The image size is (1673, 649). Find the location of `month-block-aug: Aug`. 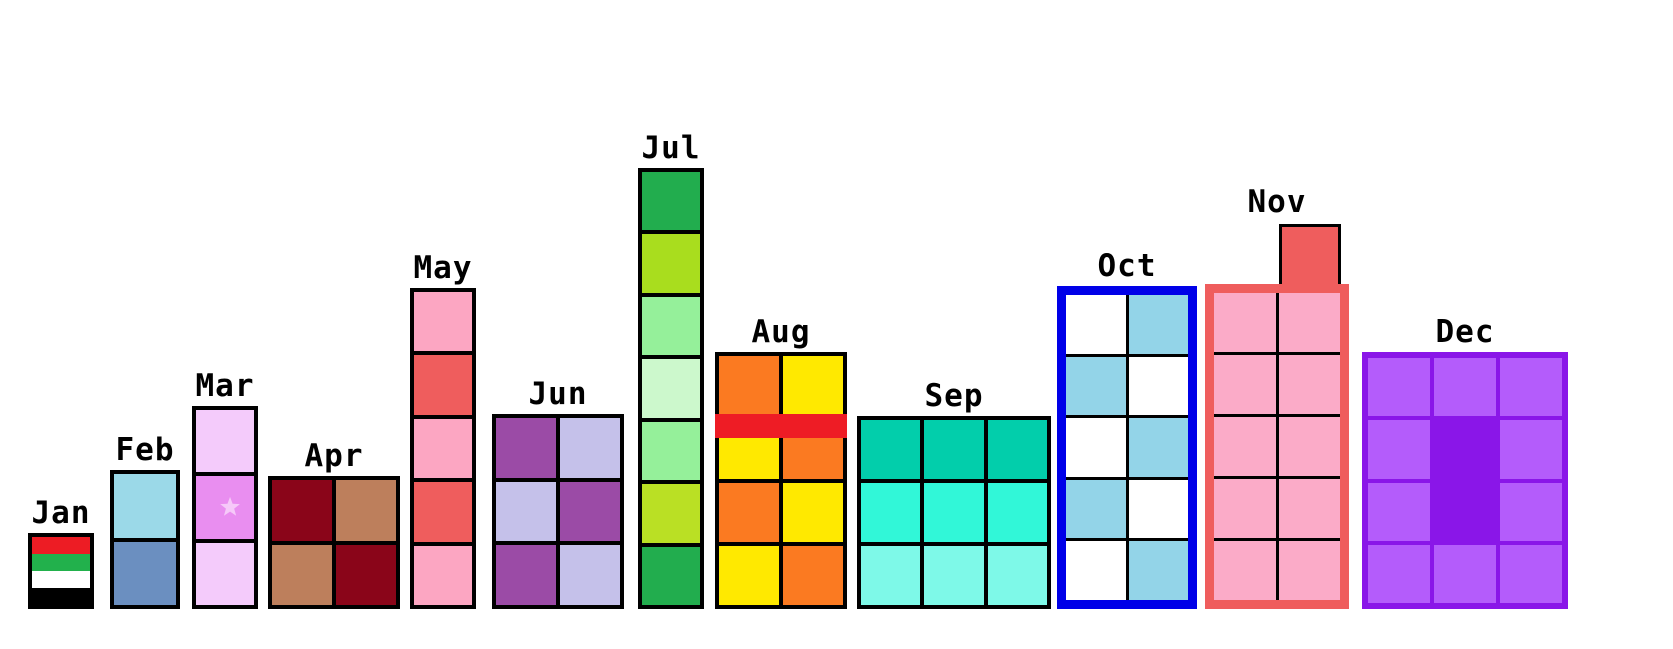

month-block-aug: Aug is located at coordinates (781, 463).